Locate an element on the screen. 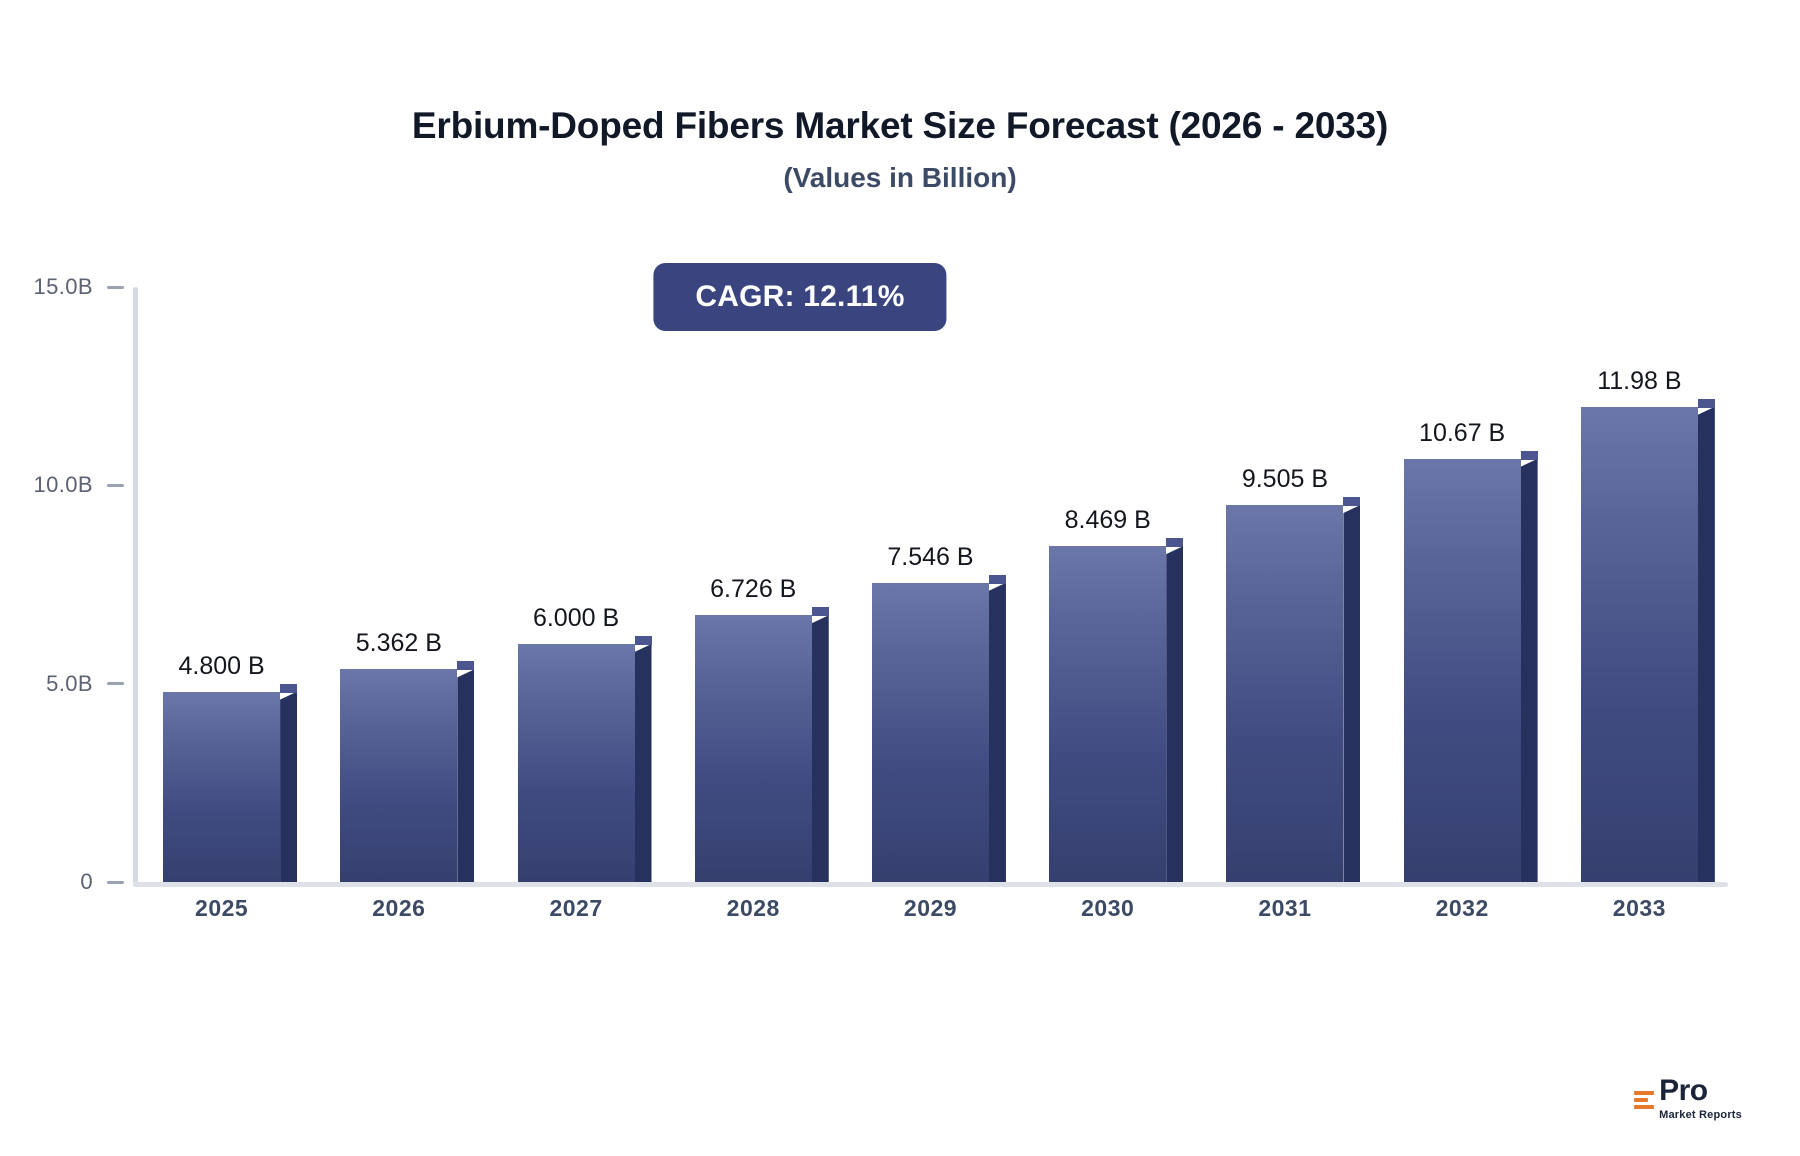  y-axis-tick: 15.0B is located at coordinates (66, 287).